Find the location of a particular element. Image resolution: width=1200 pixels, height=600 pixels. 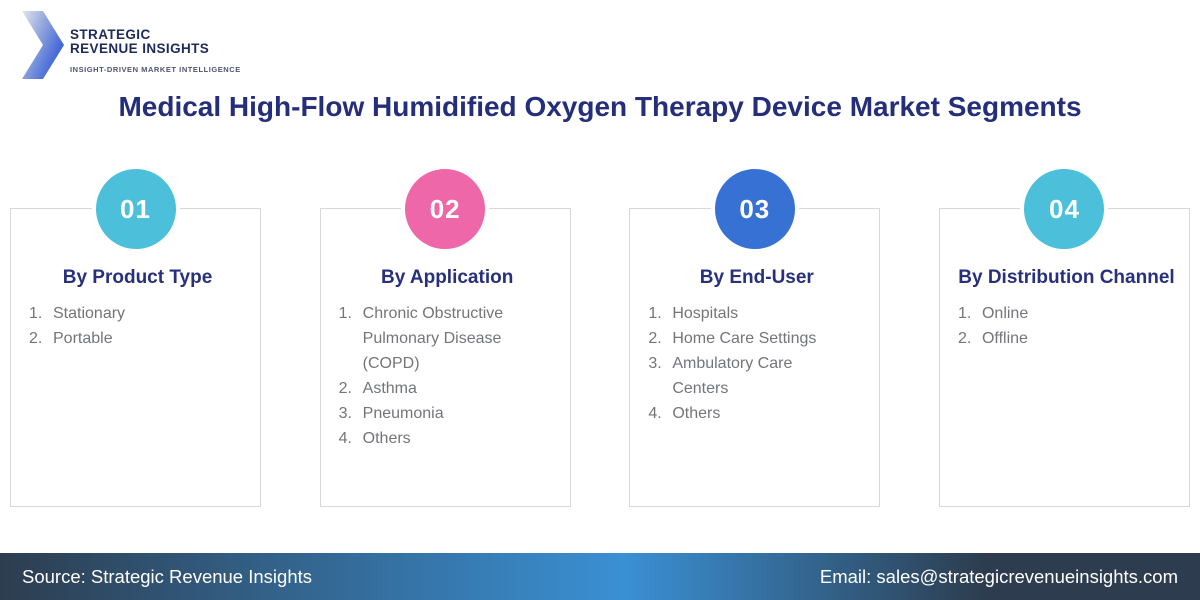

segment-number-badge: 01 is located at coordinates (135, 209).